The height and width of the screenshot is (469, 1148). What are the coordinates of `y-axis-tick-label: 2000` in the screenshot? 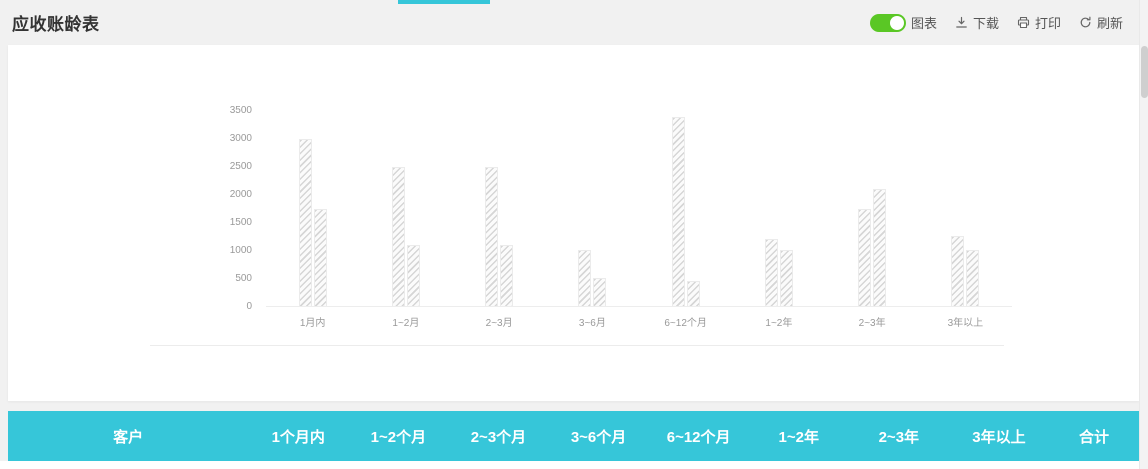 It's located at (240, 194).